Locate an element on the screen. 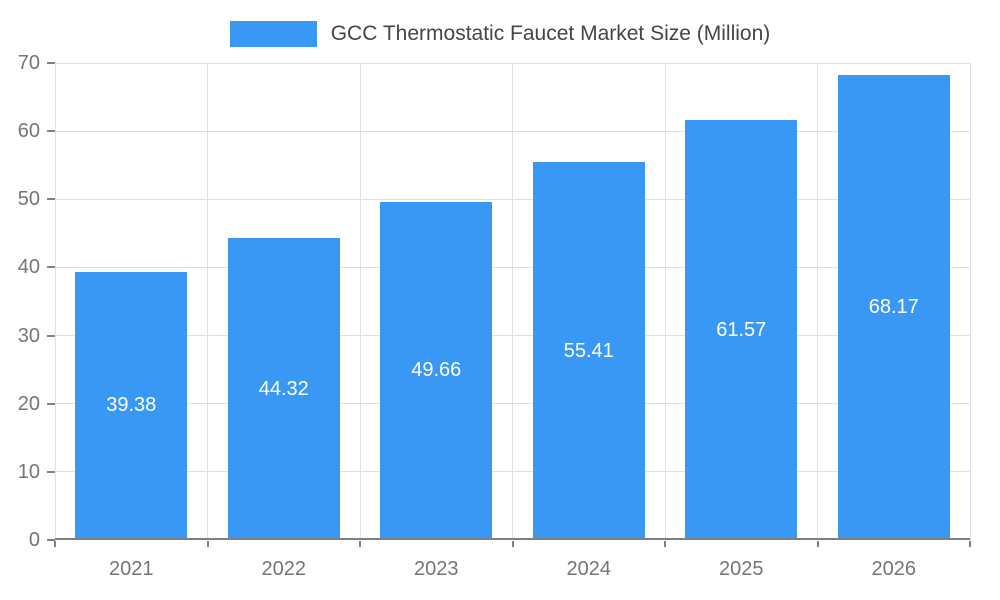  bar-2026: 68.17 is located at coordinates (893, 307).